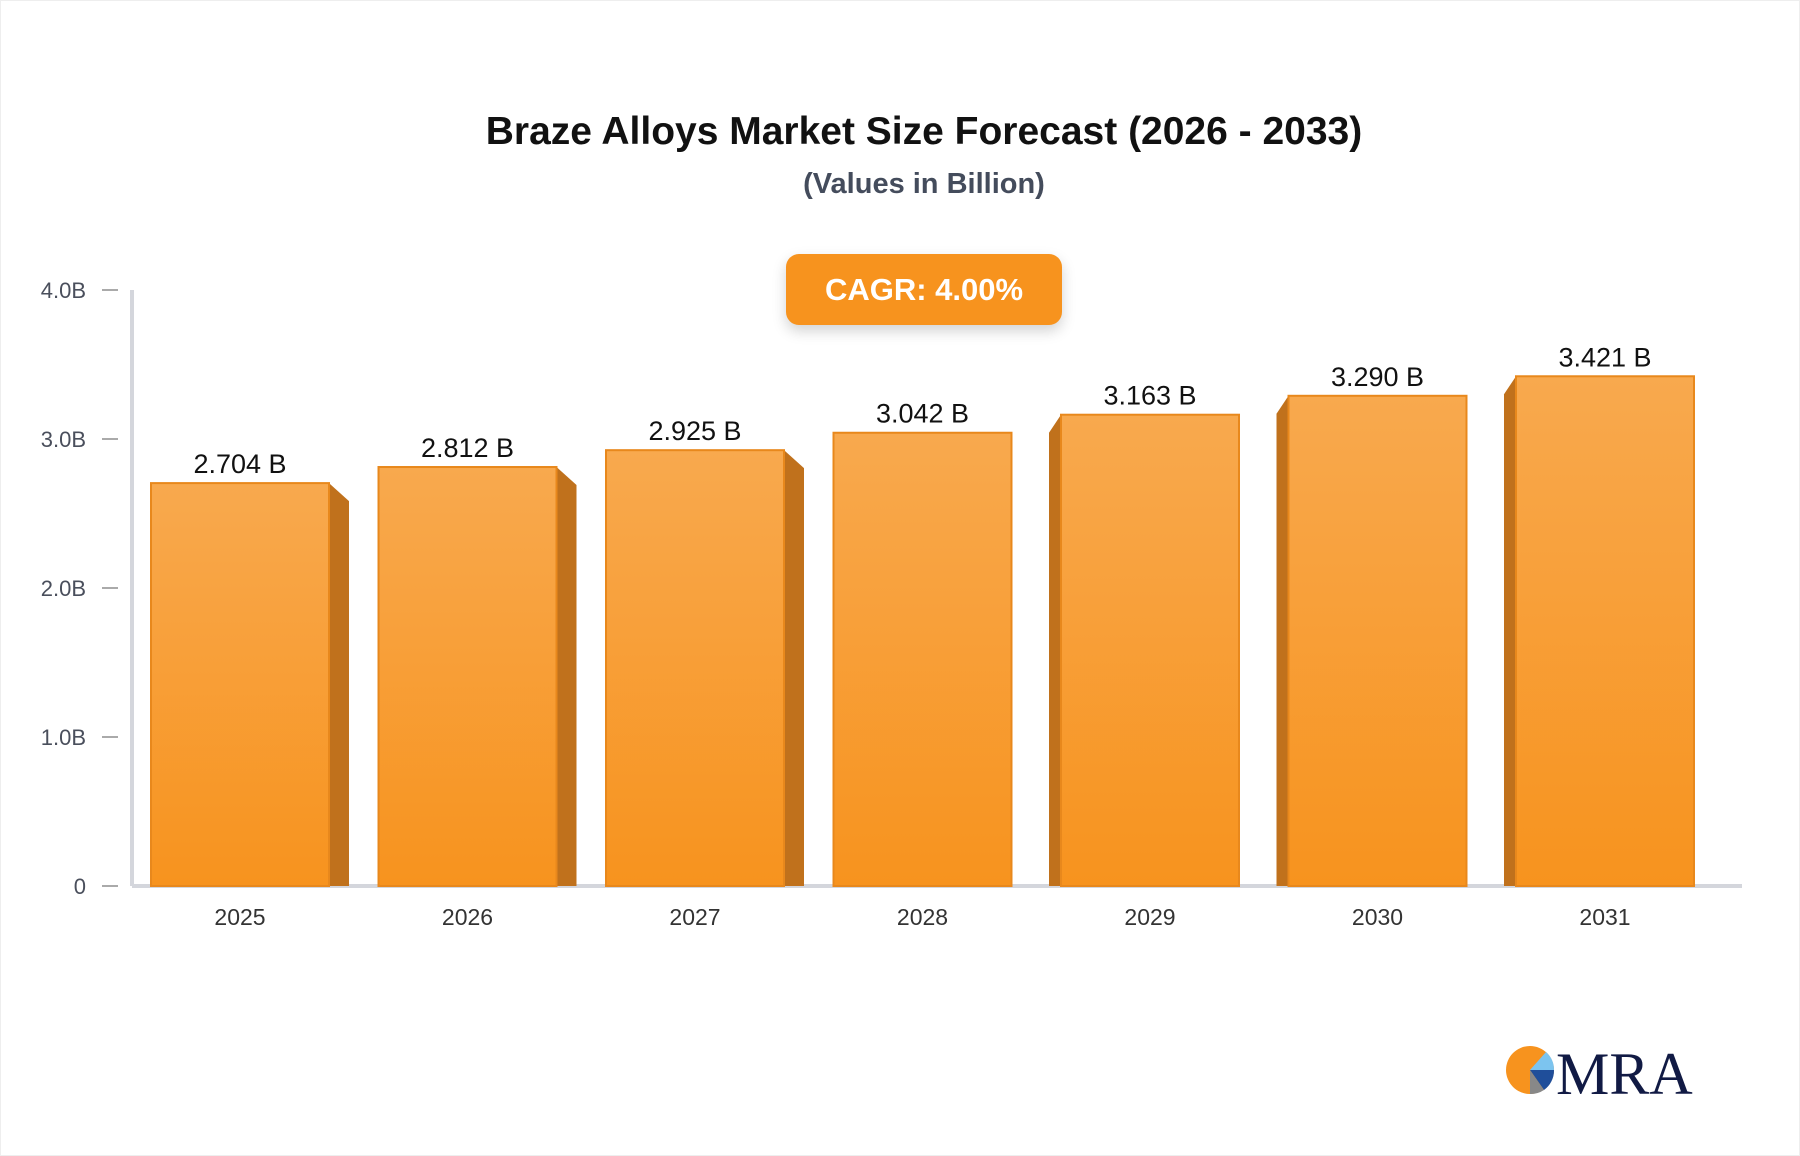  I want to click on x-tick-label: 2031, so click(1604, 917).